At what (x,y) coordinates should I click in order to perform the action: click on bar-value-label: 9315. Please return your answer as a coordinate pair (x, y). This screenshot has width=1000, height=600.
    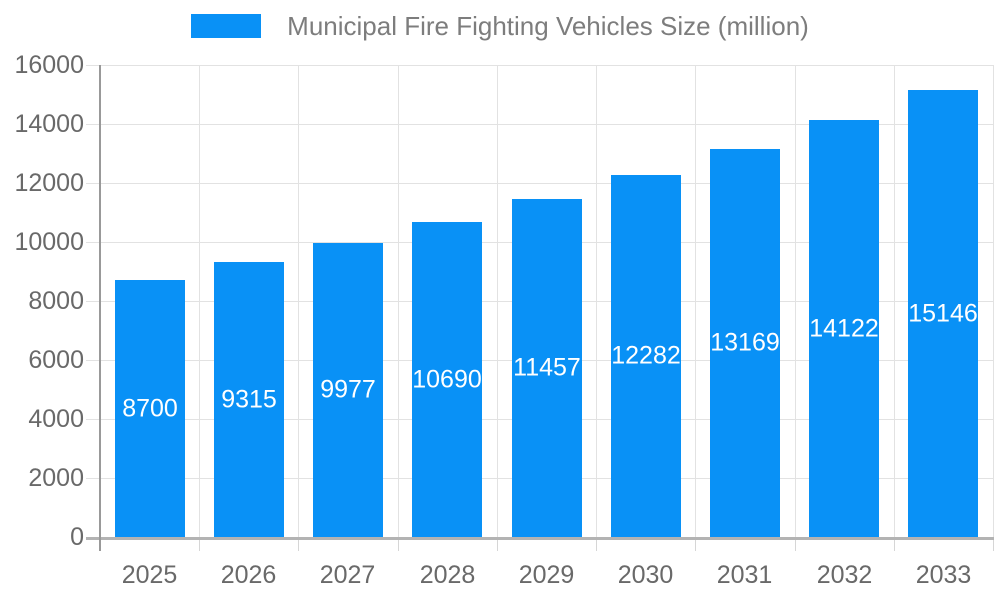
    Looking at the image, I should click on (249, 399).